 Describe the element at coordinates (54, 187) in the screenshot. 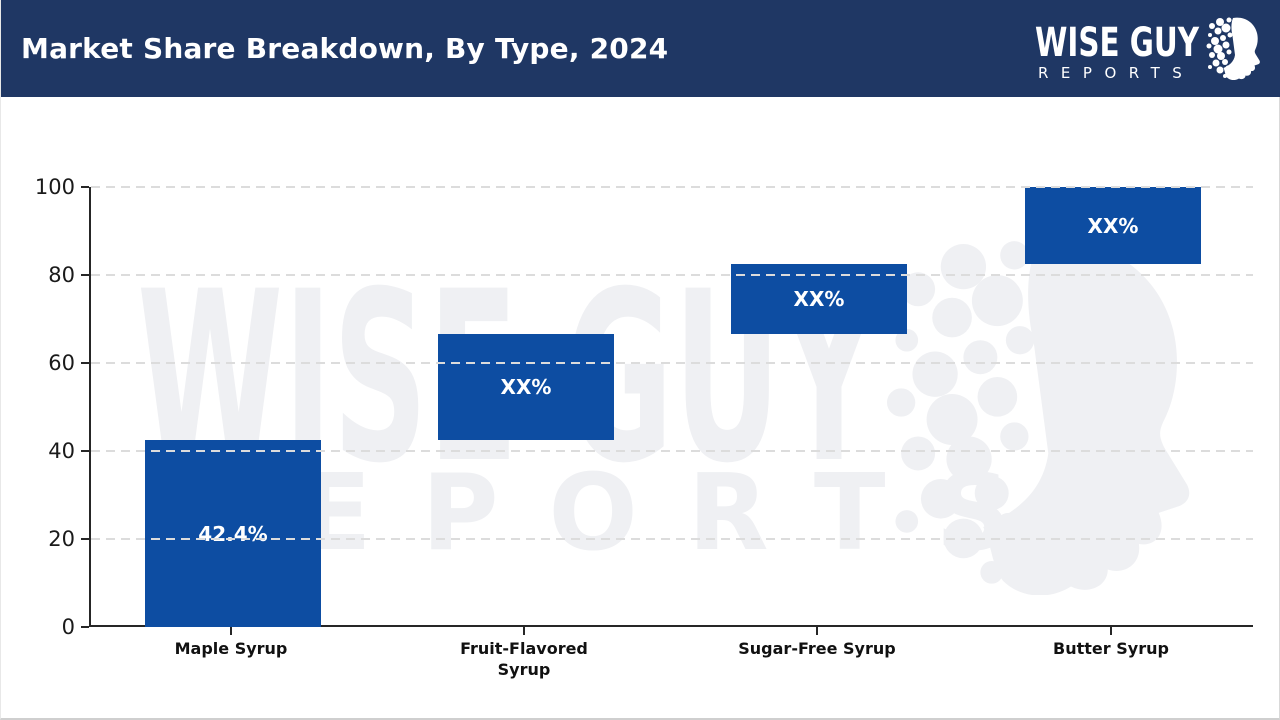

I see `y-tick-label: 100` at that location.